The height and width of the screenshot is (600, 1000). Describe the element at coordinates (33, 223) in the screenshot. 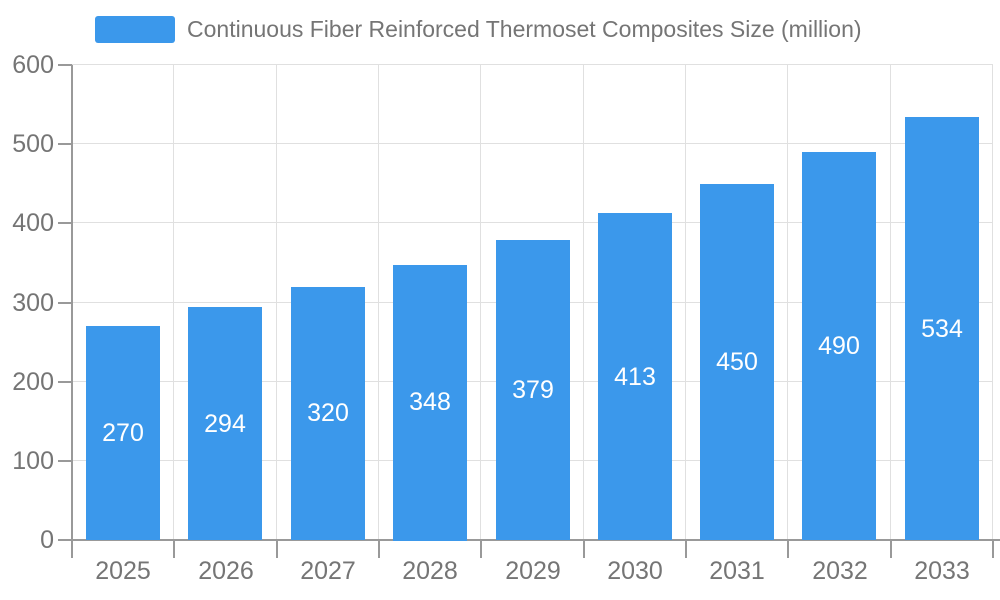

I see `y-axis-label: 400` at that location.